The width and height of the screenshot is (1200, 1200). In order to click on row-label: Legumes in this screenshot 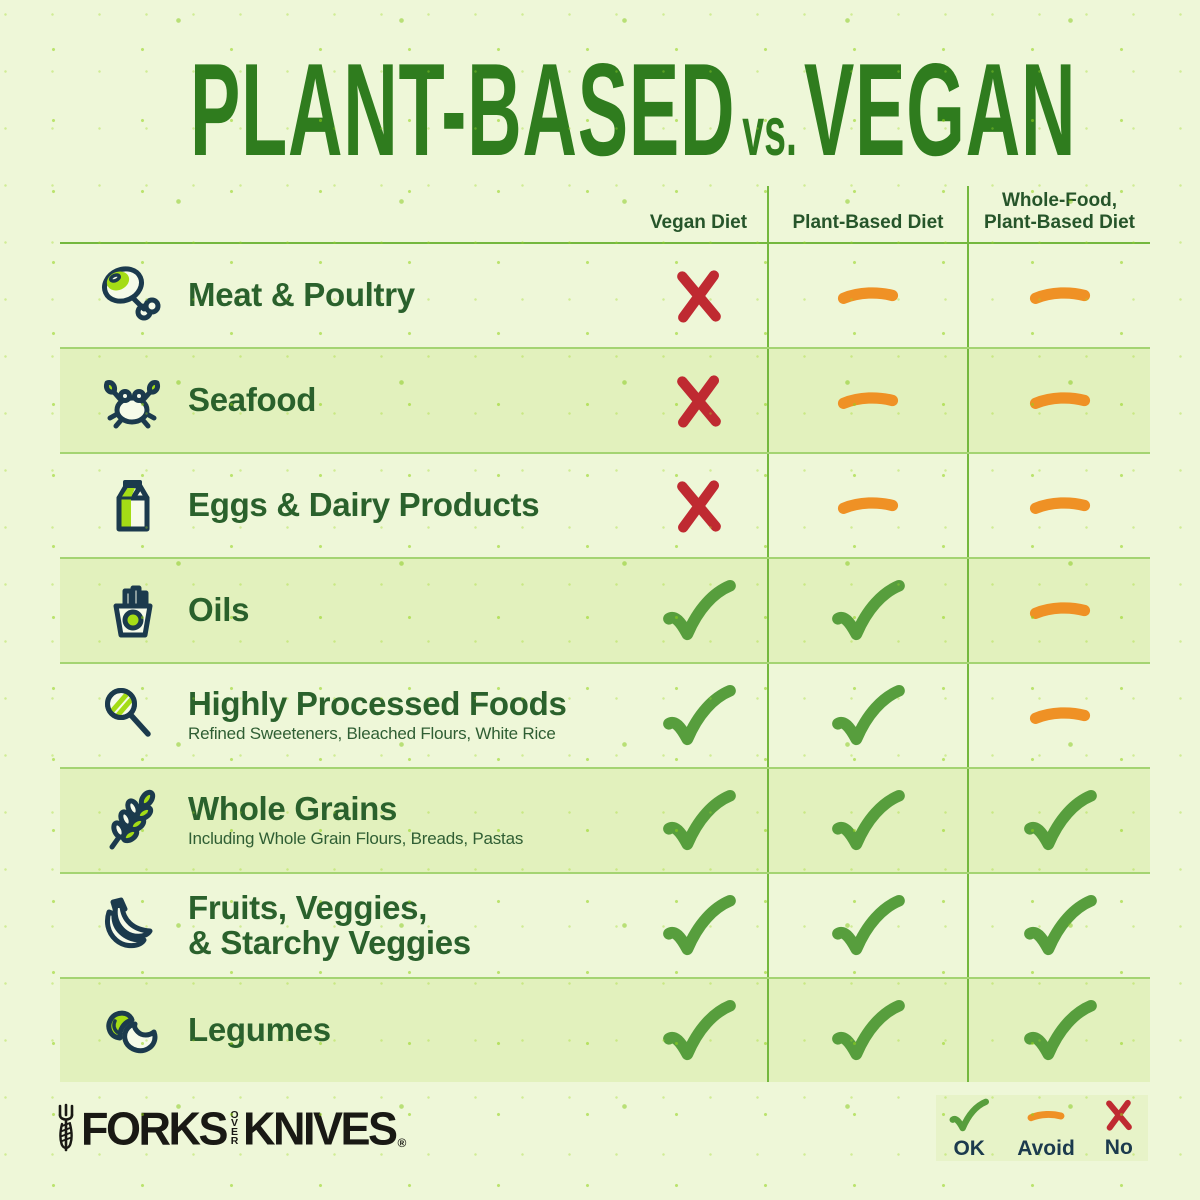, I will do `click(259, 1030)`.